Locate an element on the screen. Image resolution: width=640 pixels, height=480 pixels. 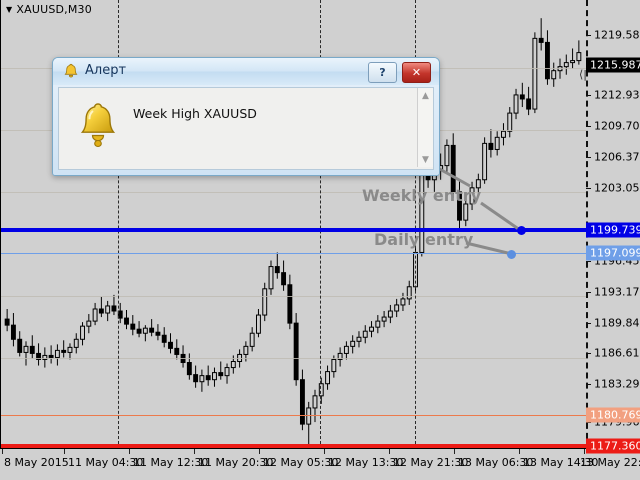
annotation-daily-entry: Daily entry is located at coordinates (424, 239).